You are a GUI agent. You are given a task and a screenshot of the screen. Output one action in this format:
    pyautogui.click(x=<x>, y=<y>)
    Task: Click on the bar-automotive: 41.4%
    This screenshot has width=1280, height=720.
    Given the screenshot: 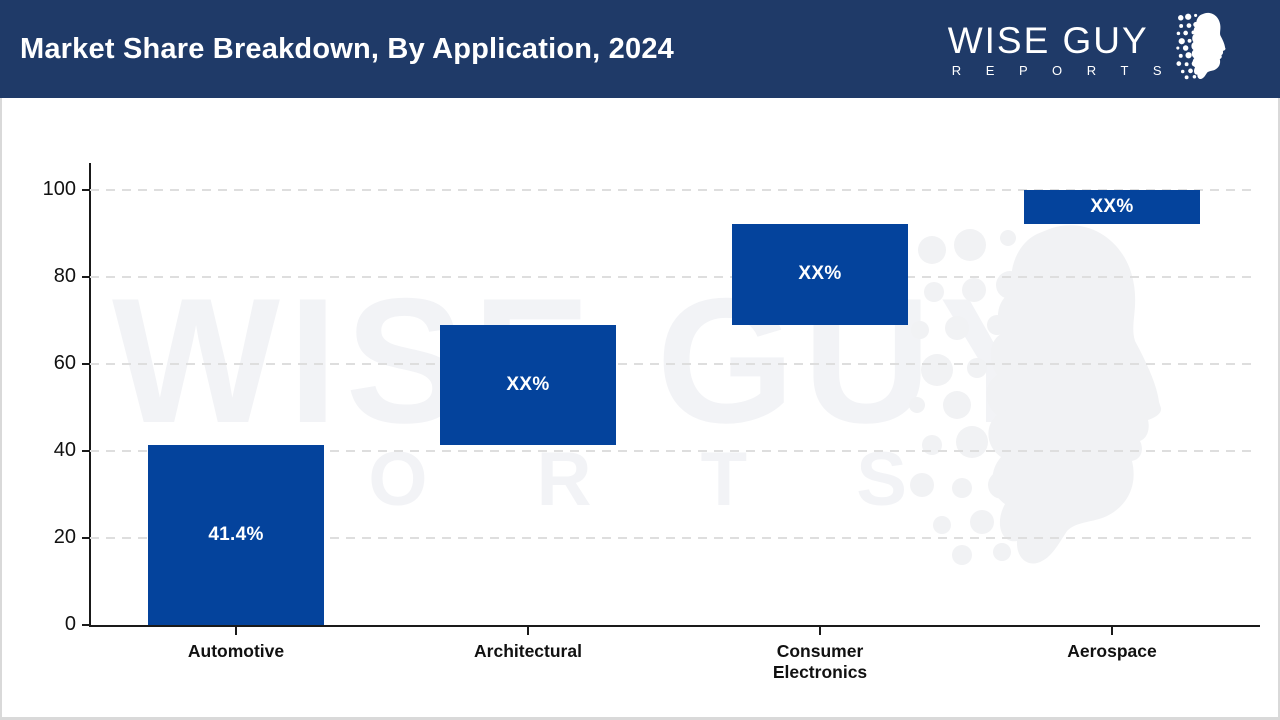 What is the action you would take?
    pyautogui.click(x=236, y=534)
    